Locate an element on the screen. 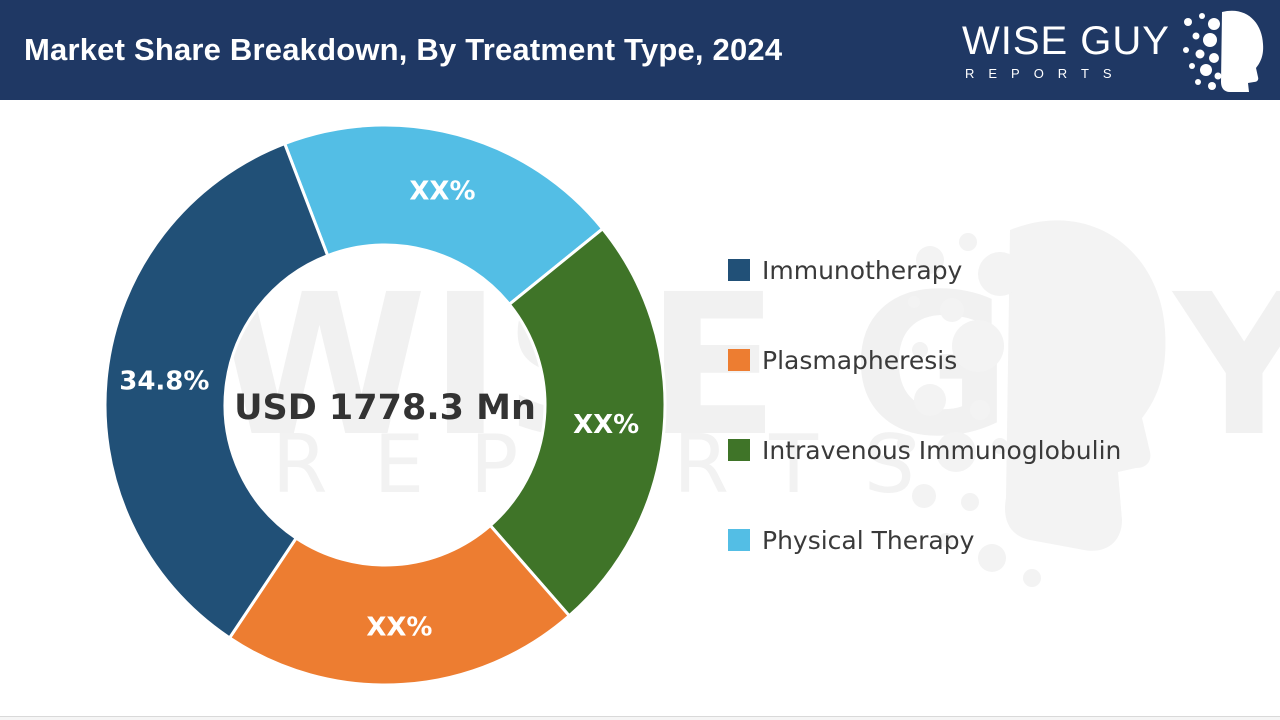  legend-label: Intravenous Immunoglobulin is located at coordinates (942, 450).